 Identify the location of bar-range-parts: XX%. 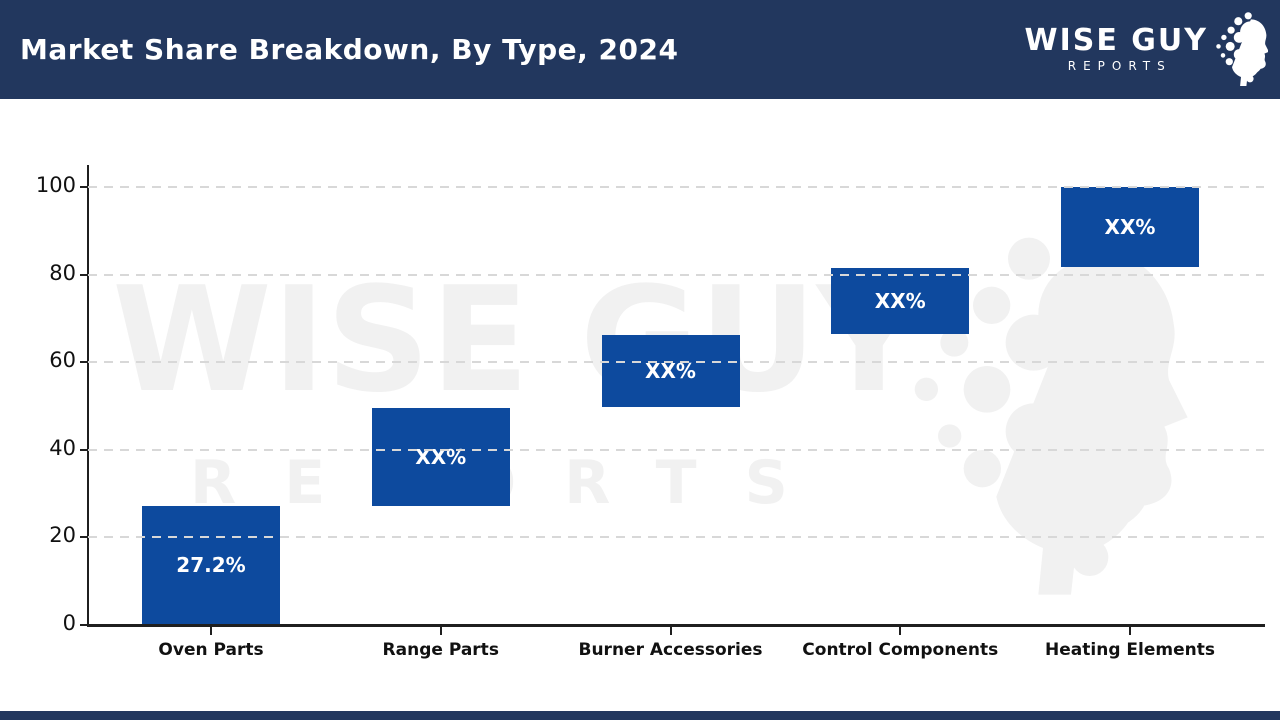
(440, 457).